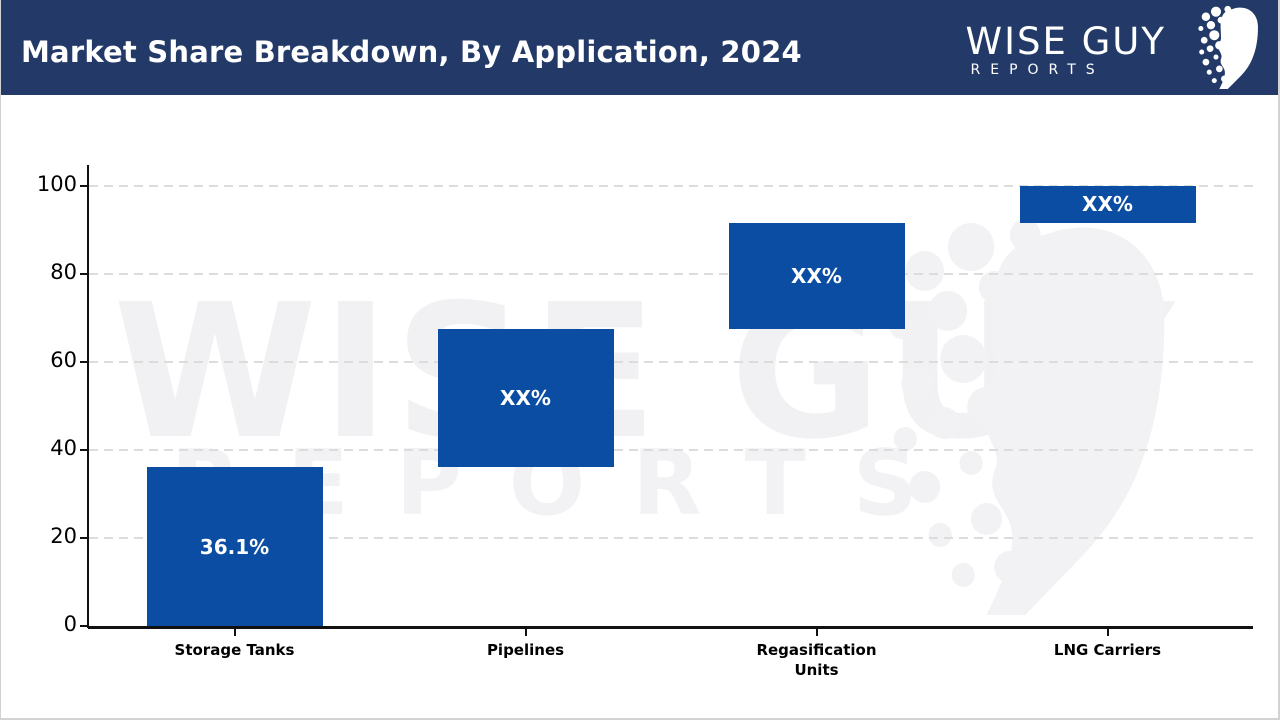  I want to click on y-tick-label: 40, so click(63, 448).